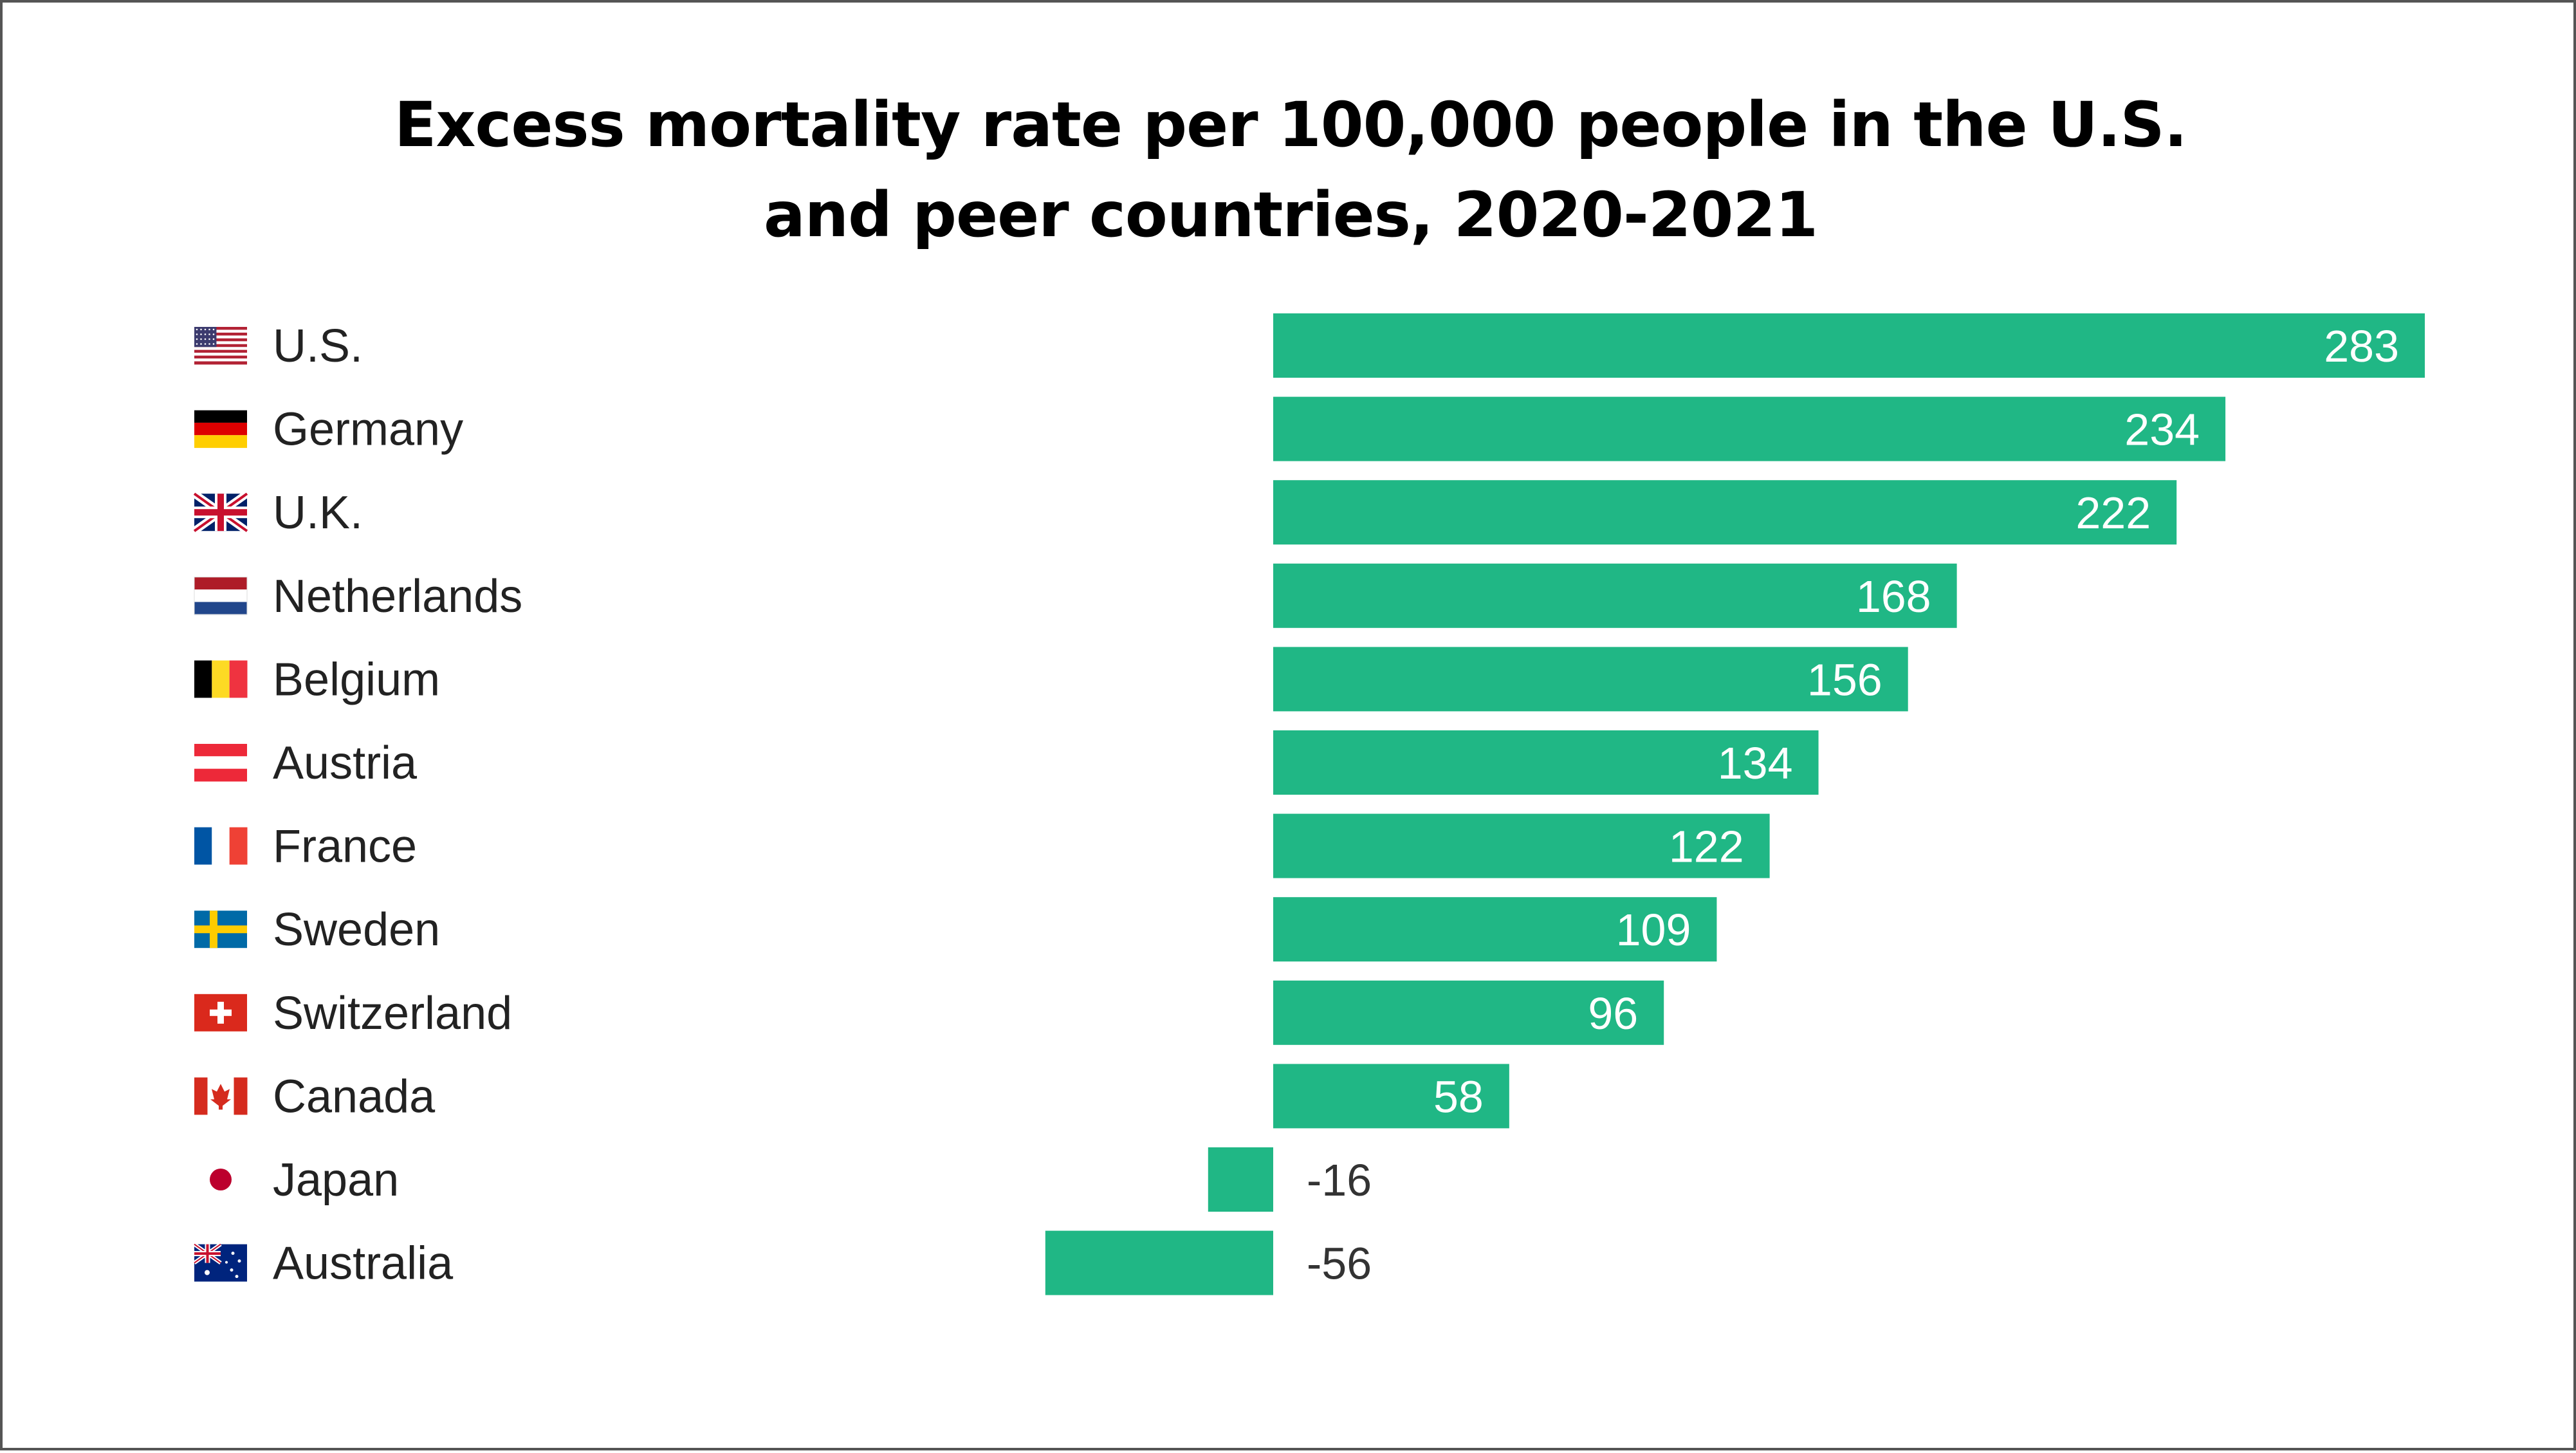 This screenshot has height=1453, width=2576. I want to click on category-label-austria: Austria, so click(345, 763).